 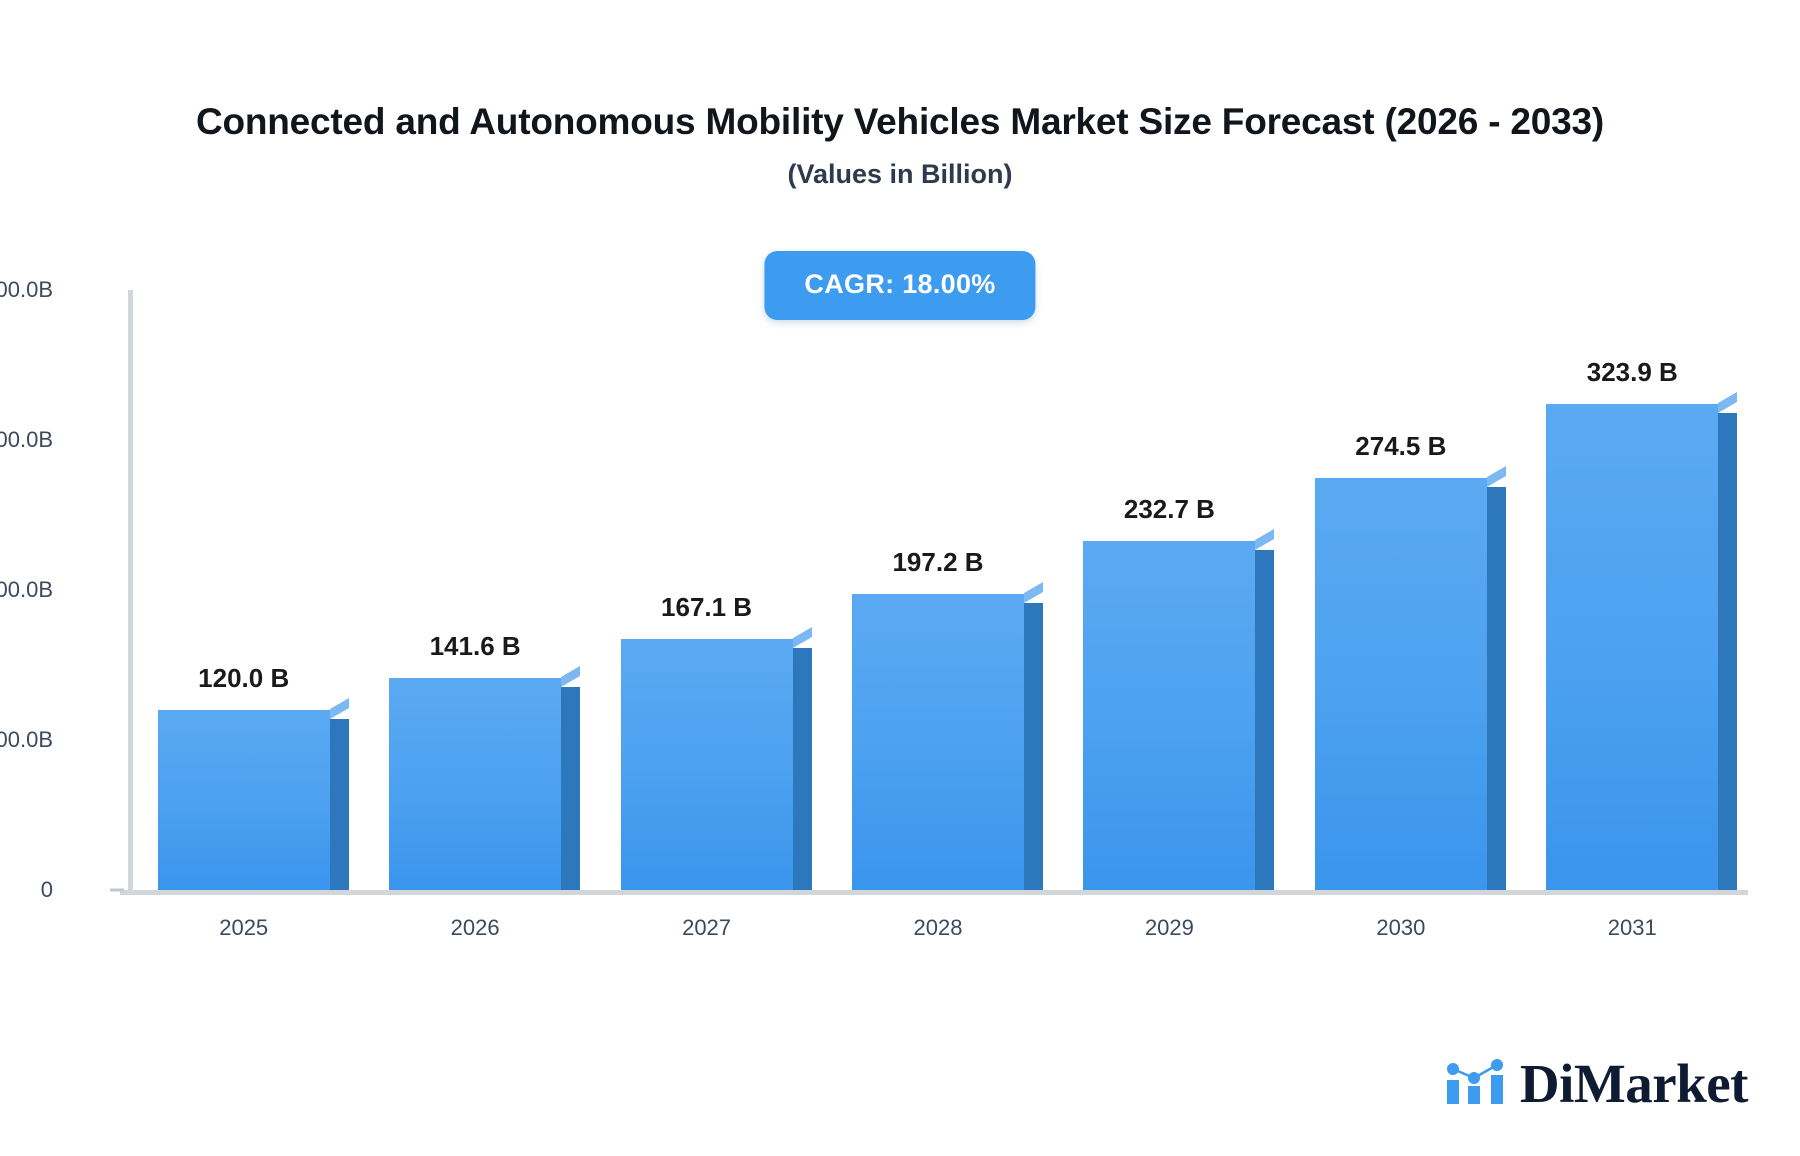 I want to click on bar-value-label: 274.5 B, so click(x=1401, y=446).